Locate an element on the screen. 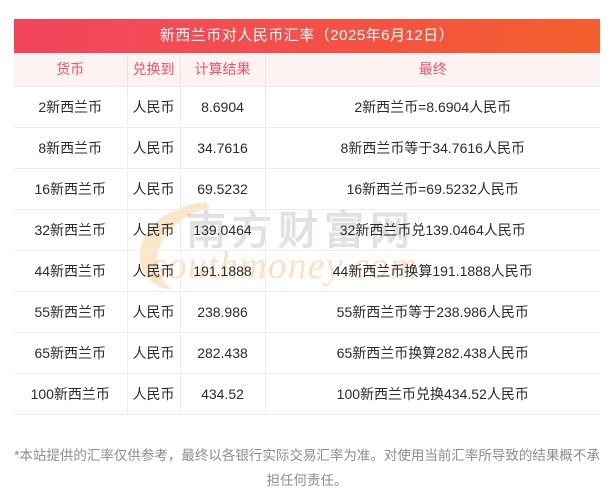 The image size is (614, 500). table-row: 32新西兰币 人民币 139.0464 32新西兰币兑139.0464人民币 is located at coordinates (307, 230).